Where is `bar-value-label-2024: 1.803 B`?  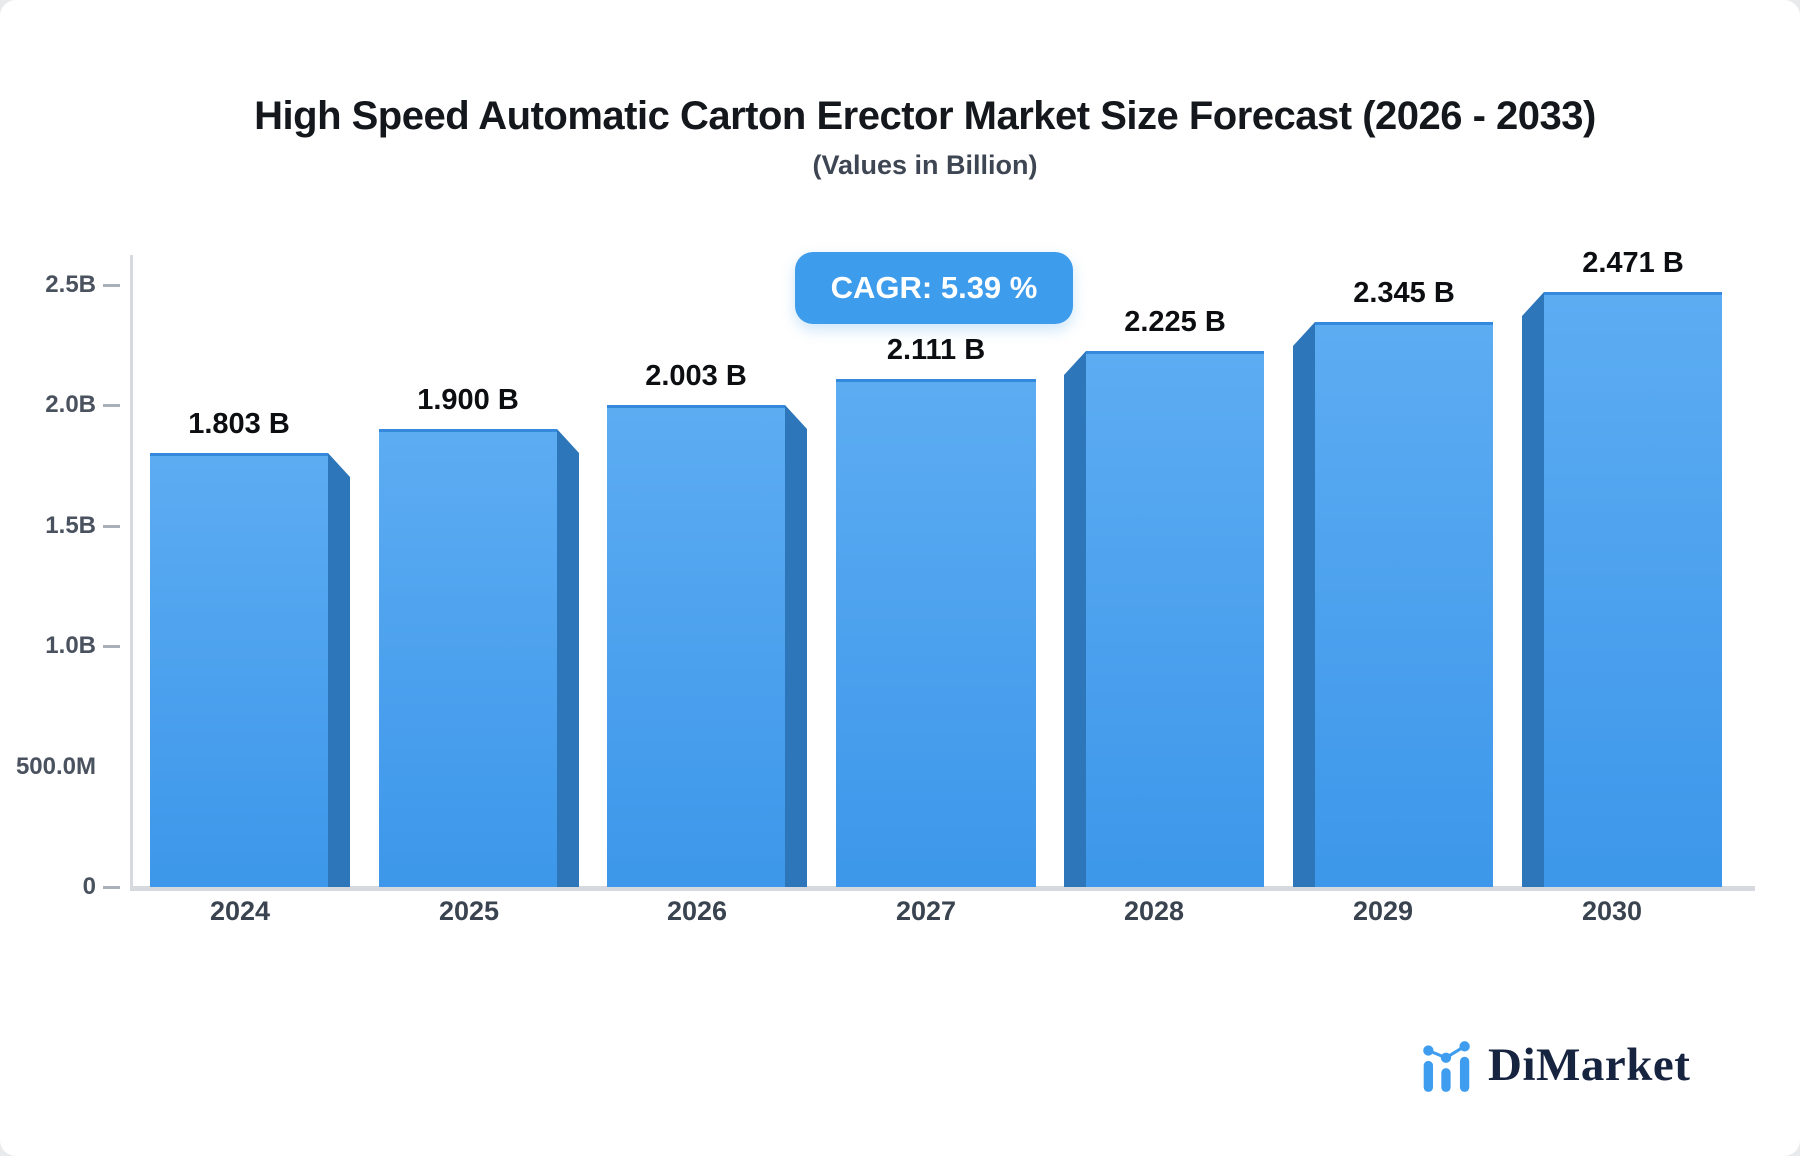
bar-value-label-2024: 1.803 B is located at coordinates (239, 424).